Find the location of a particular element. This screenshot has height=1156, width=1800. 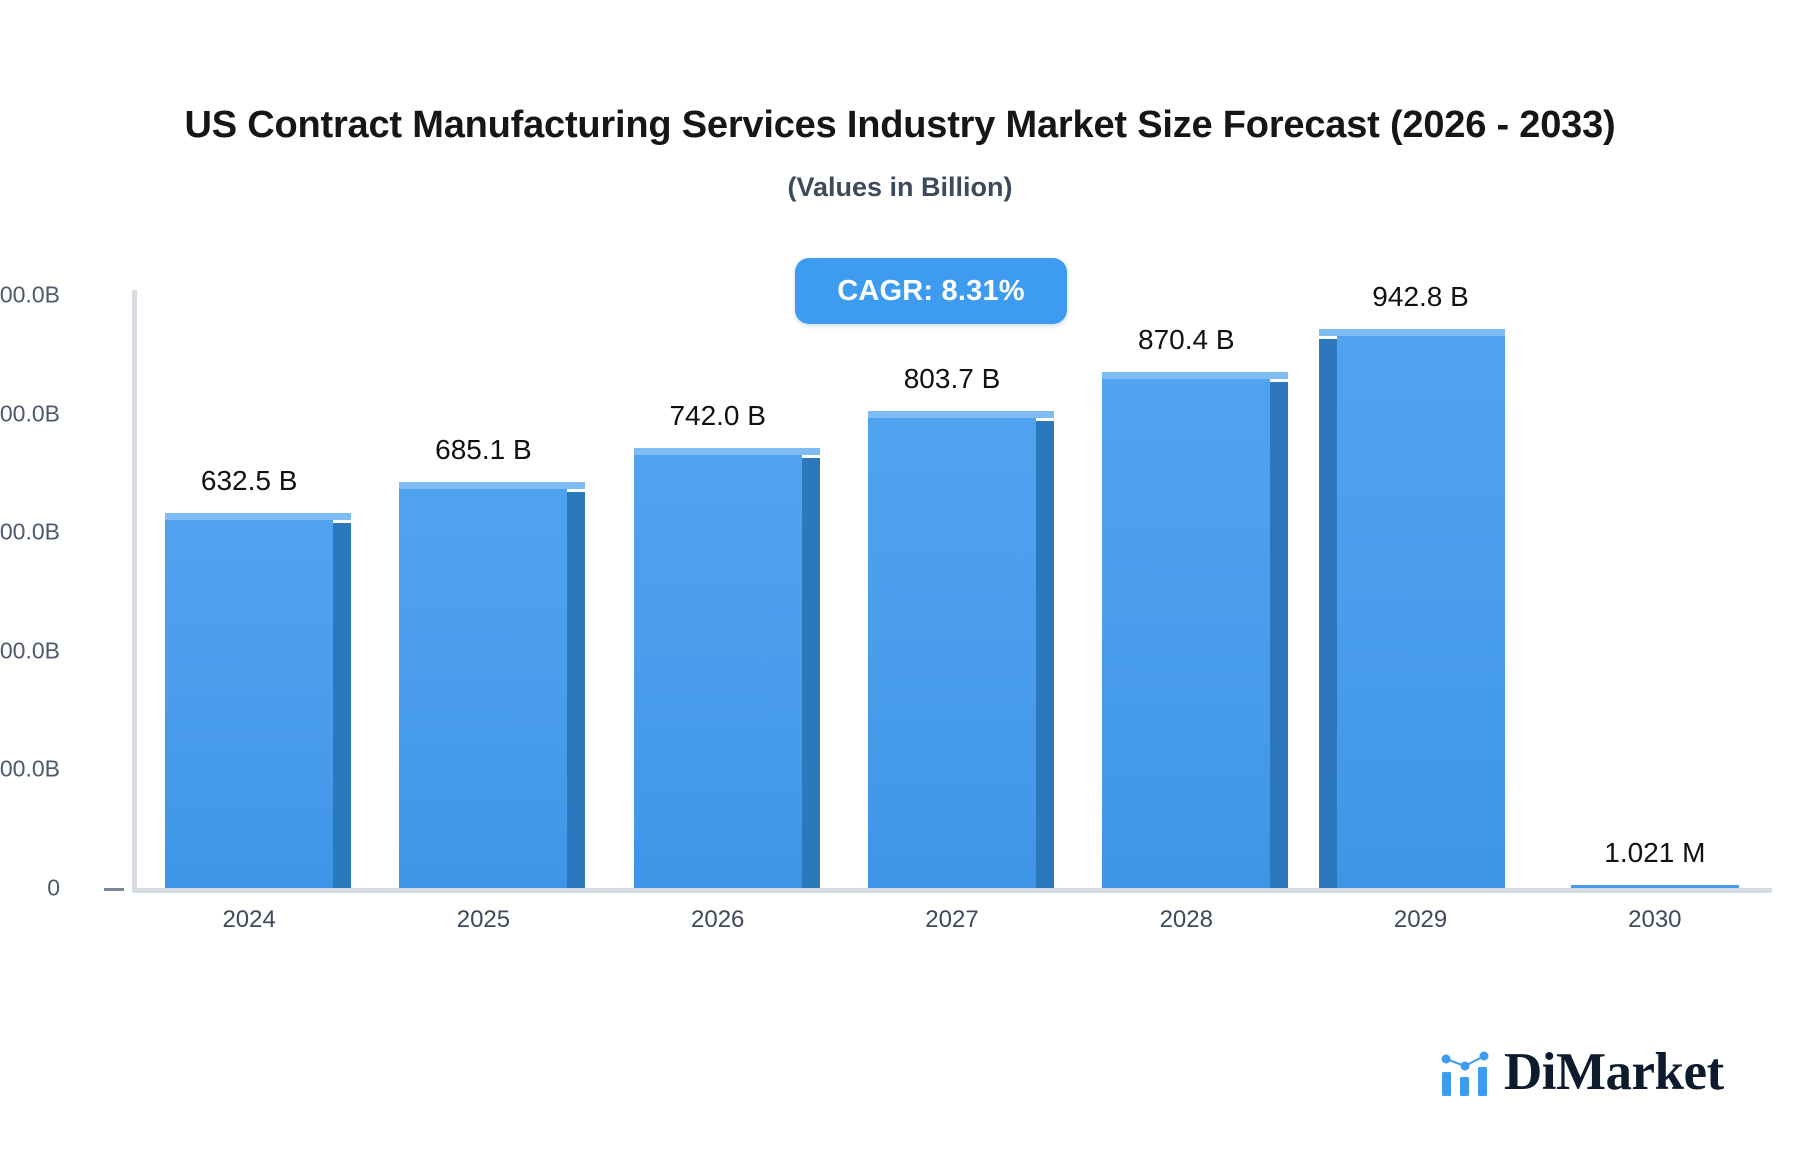

bar-value-label: 803.7 B is located at coordinates (952, 379).